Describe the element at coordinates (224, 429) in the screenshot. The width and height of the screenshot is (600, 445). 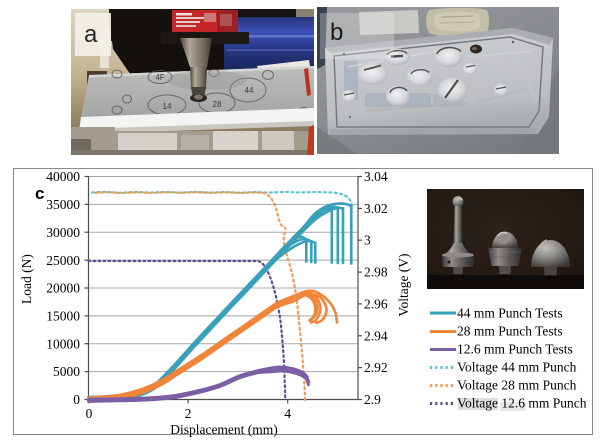
I see `svg-text: Displacement (mm)` at that location.